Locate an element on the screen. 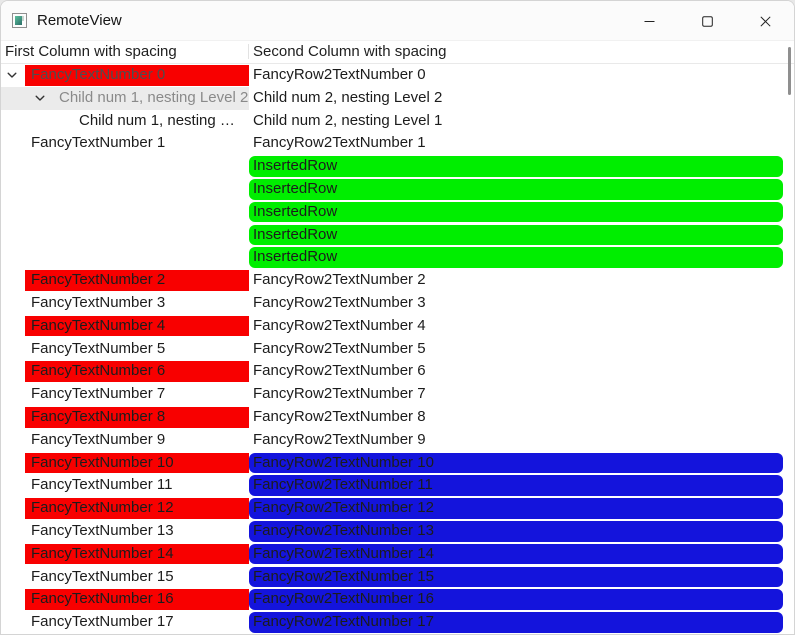 Image resolution: width=795 pixels, height=635 pixels. tree-row: FancyTextNumber 13 FancyRow2TextNumber 13 is located at coordinates (397, 531).